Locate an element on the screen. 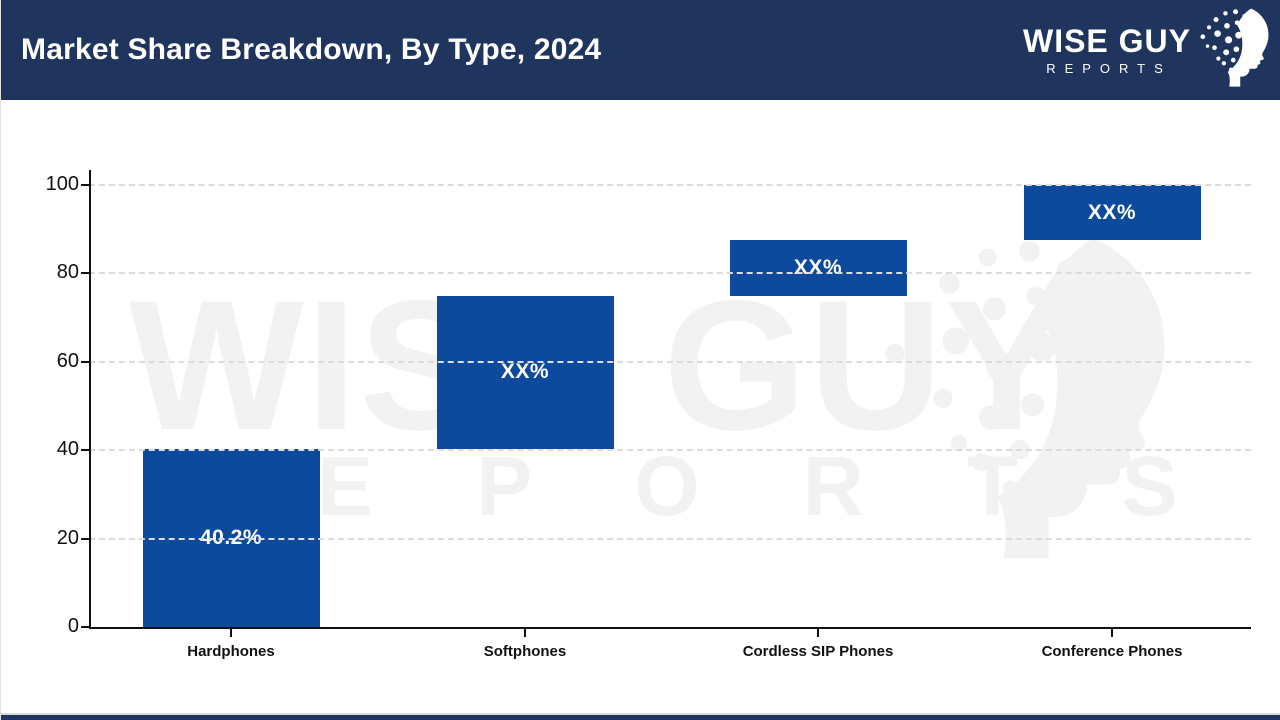  x-axis-category-label: Cordless SIP Phones is located at coordinates (818, 651).